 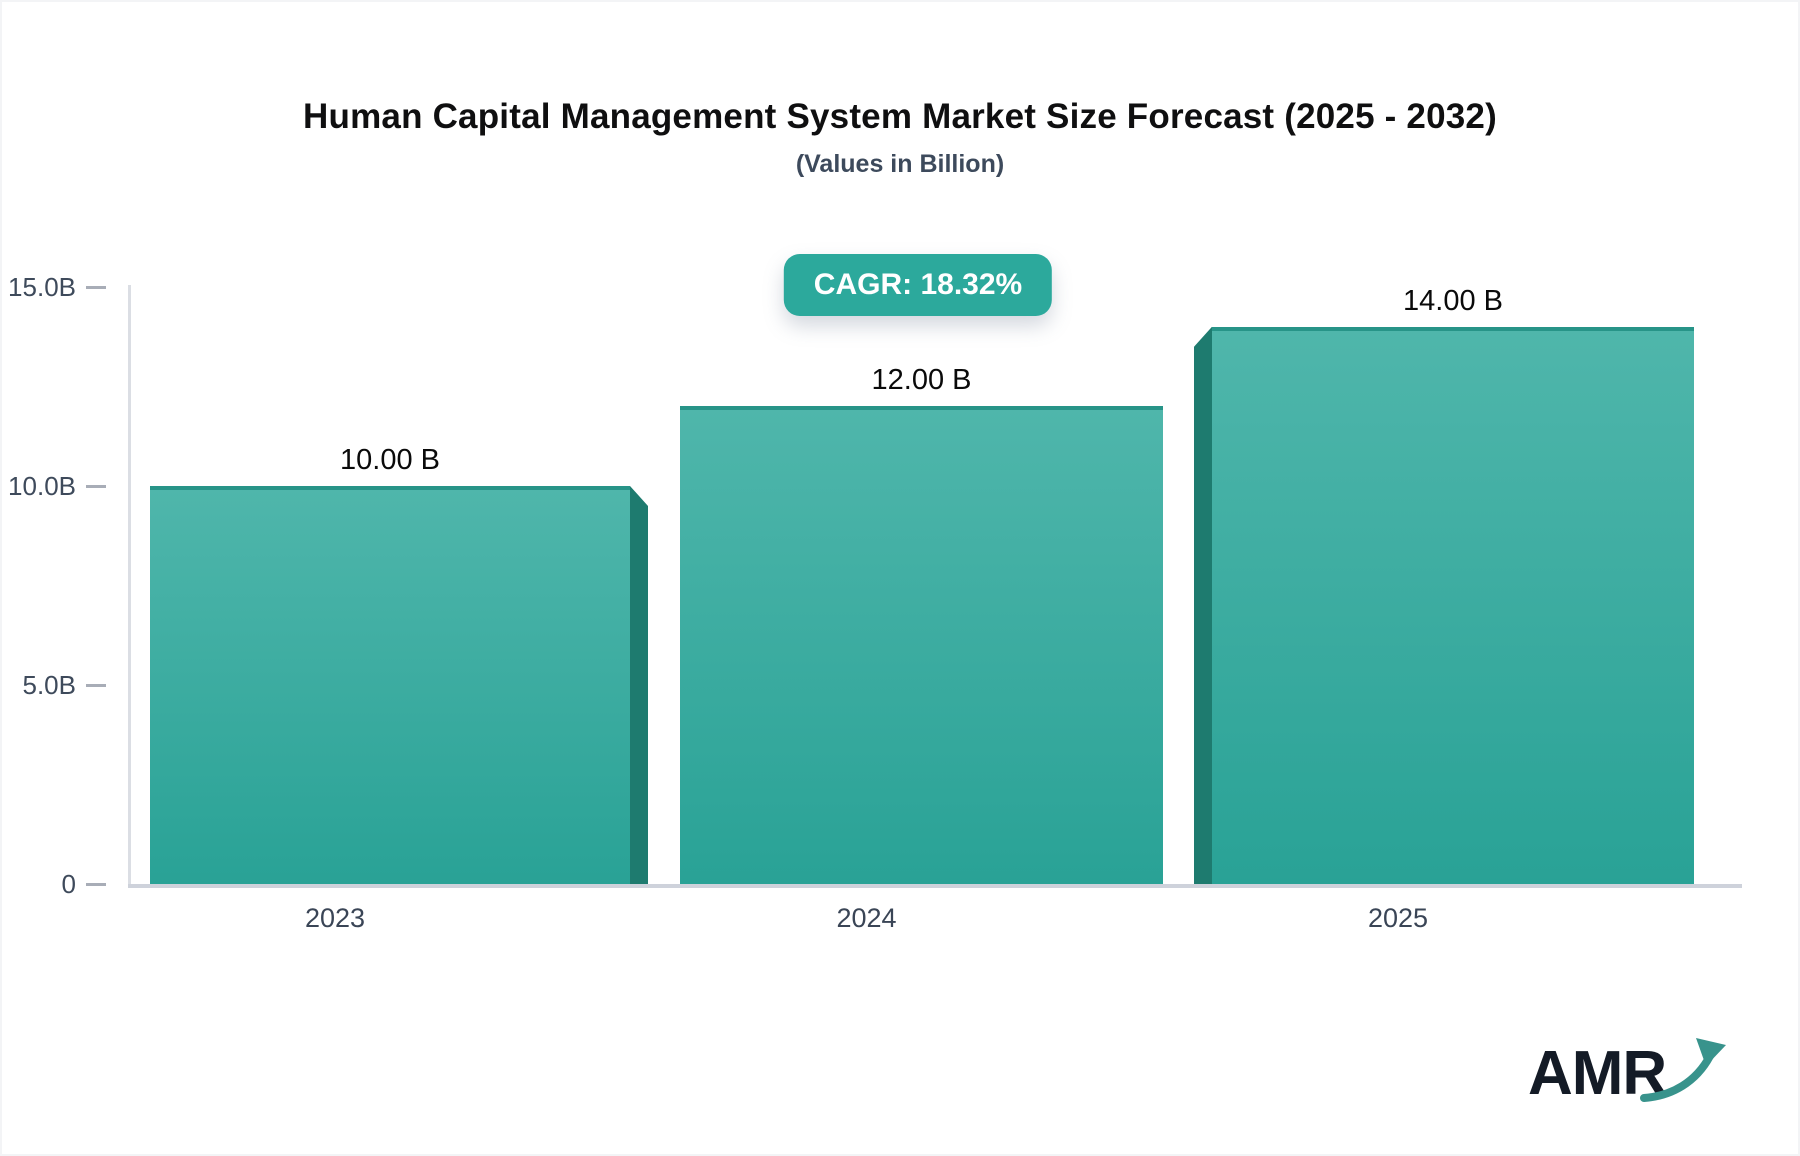 I want to click on bar-2025-side-face, so click(x=1203, y=605).